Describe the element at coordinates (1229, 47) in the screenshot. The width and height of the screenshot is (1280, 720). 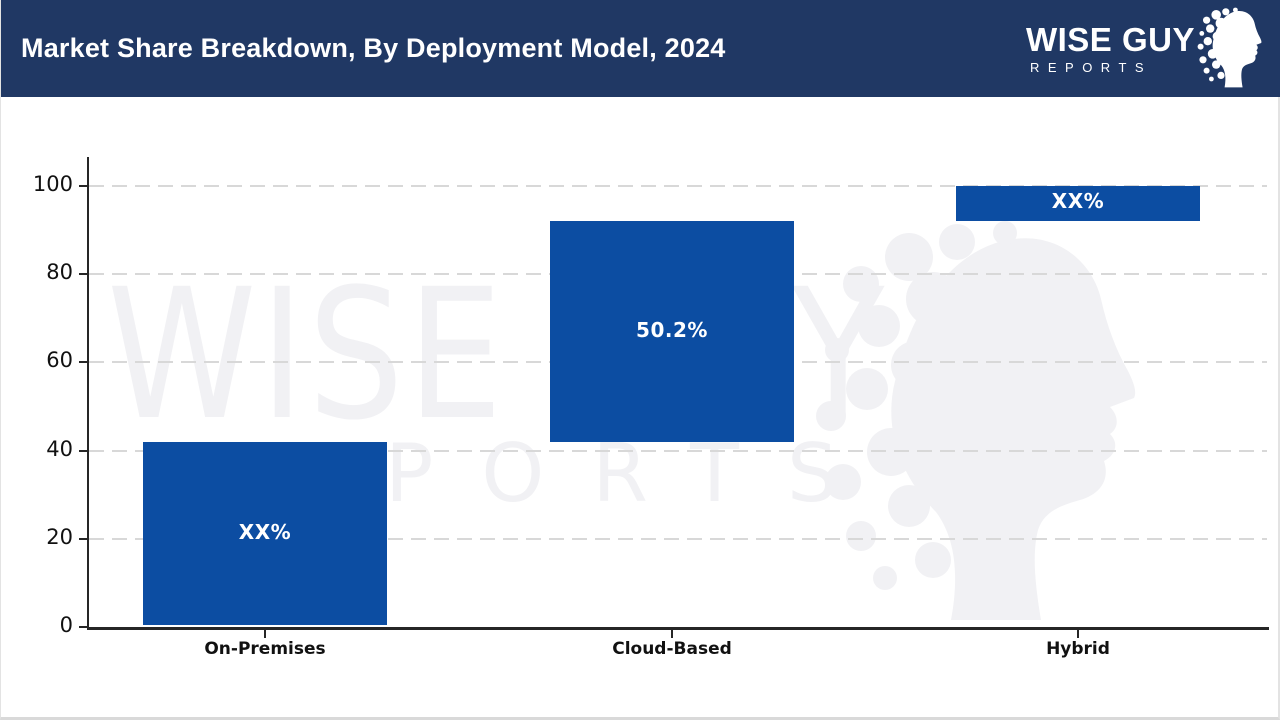
I see `wiseguy-head-icon` at that location.